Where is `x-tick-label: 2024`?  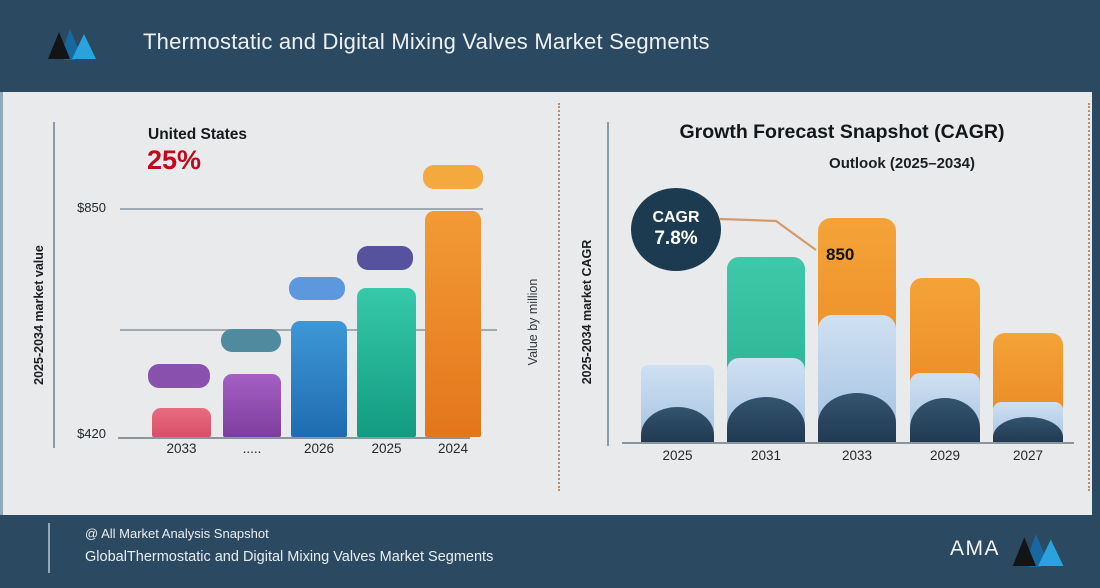 x-tick-label: 2024 is located at coordinates (453, 448).